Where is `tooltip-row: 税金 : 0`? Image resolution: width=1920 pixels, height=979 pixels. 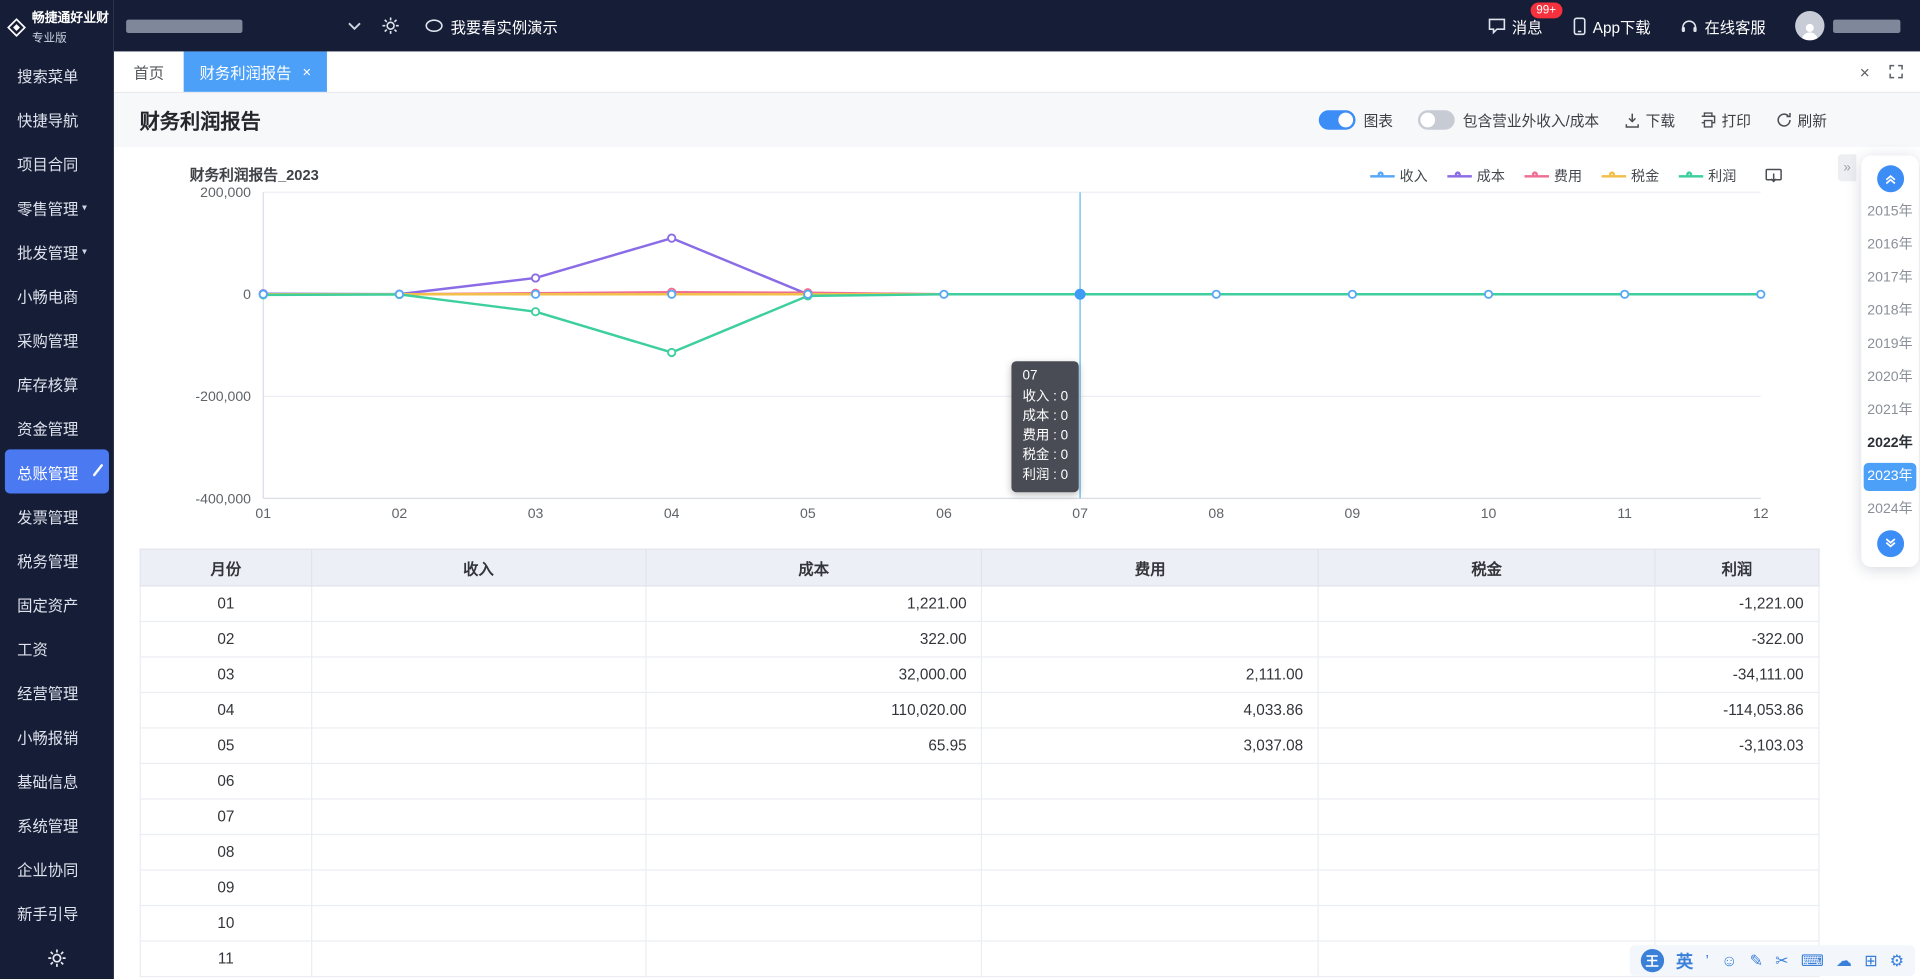
tooltip-row: 税金 : 0 is located at coordinates (1045, 455).